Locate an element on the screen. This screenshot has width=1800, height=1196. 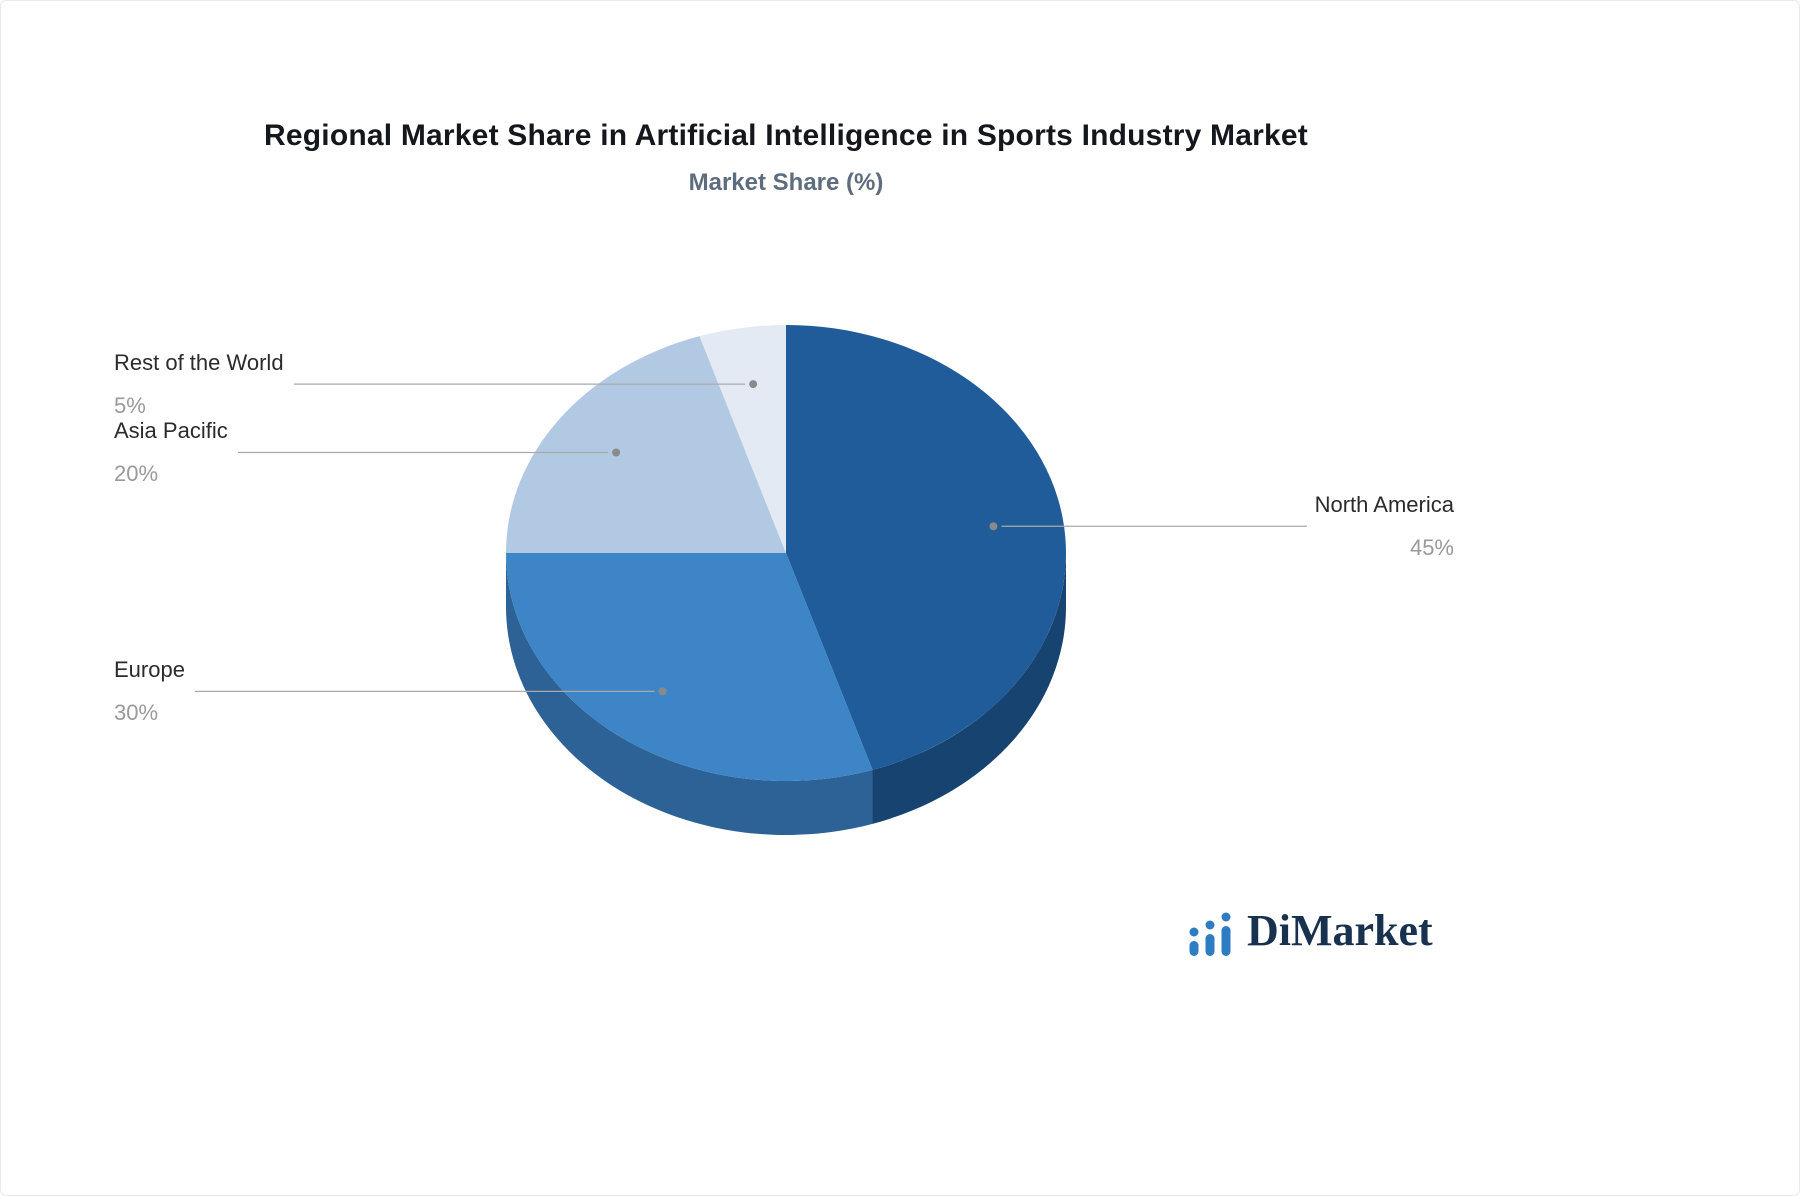
brand-name: DiMarket is located at coordinates (1340, 930).